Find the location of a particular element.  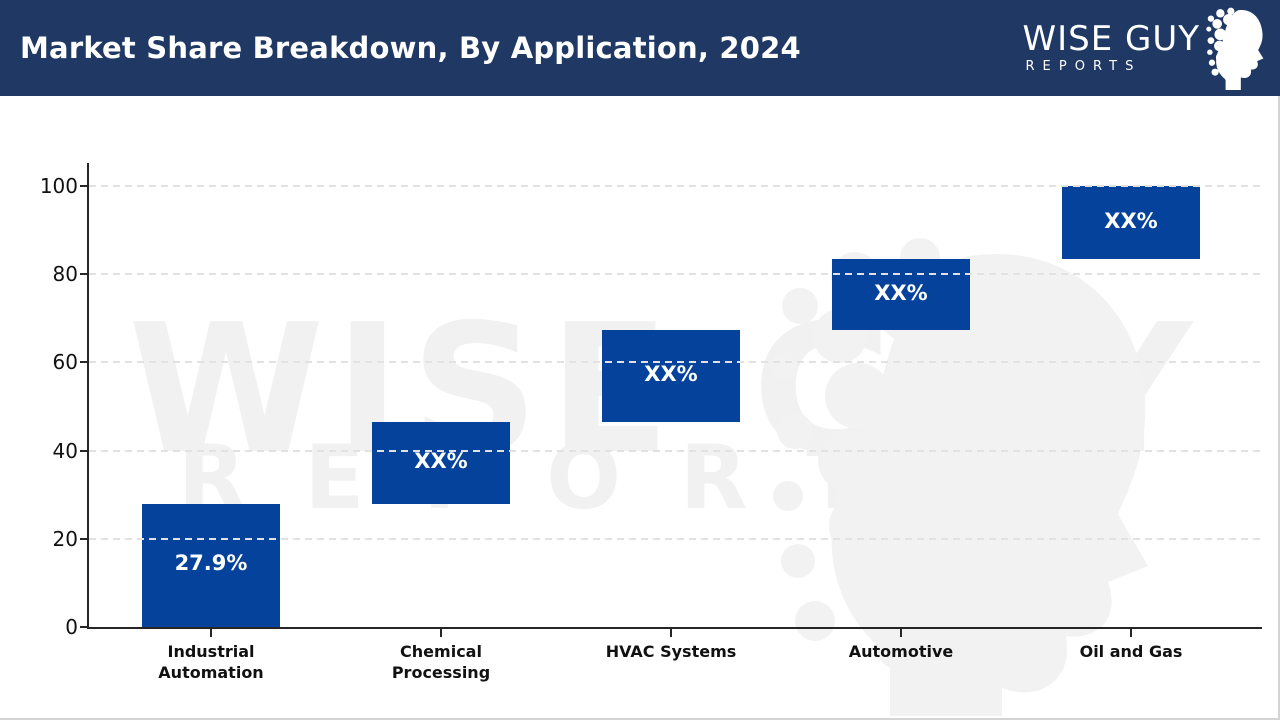

bar-value-label: 27.9% is located at coordinates (211, 563).